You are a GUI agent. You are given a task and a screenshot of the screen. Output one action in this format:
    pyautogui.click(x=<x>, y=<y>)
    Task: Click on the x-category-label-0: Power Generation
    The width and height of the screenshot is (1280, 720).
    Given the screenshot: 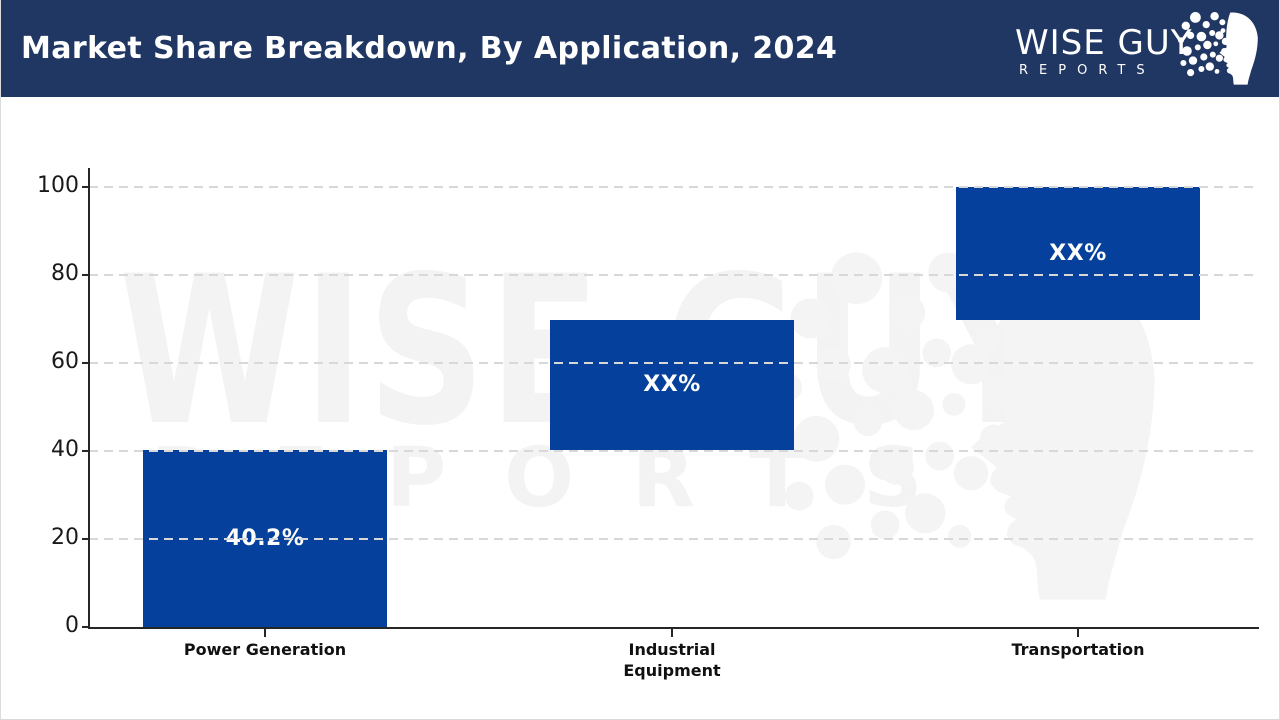 What is the action you would take?
    pyautogui.click(x=265, y=649)
    